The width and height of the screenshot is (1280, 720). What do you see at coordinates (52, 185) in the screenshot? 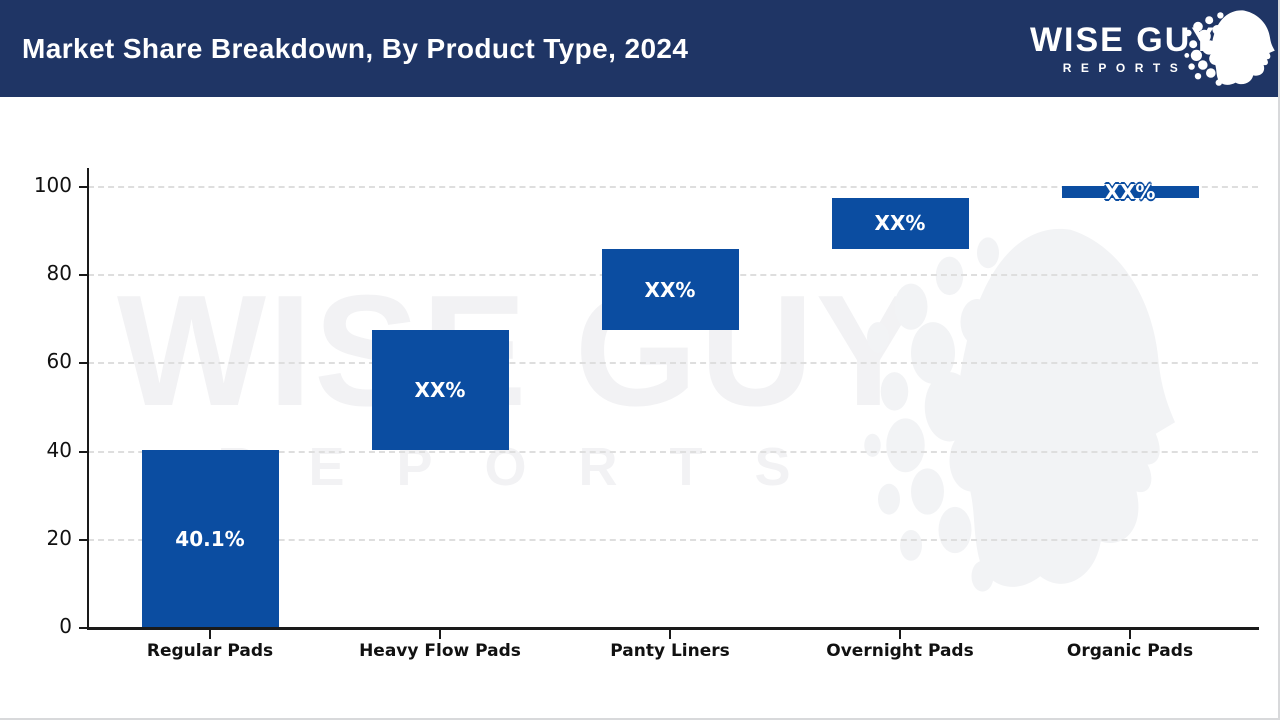
I see `y-tick-label: 100` at bounding box center [52, 185].